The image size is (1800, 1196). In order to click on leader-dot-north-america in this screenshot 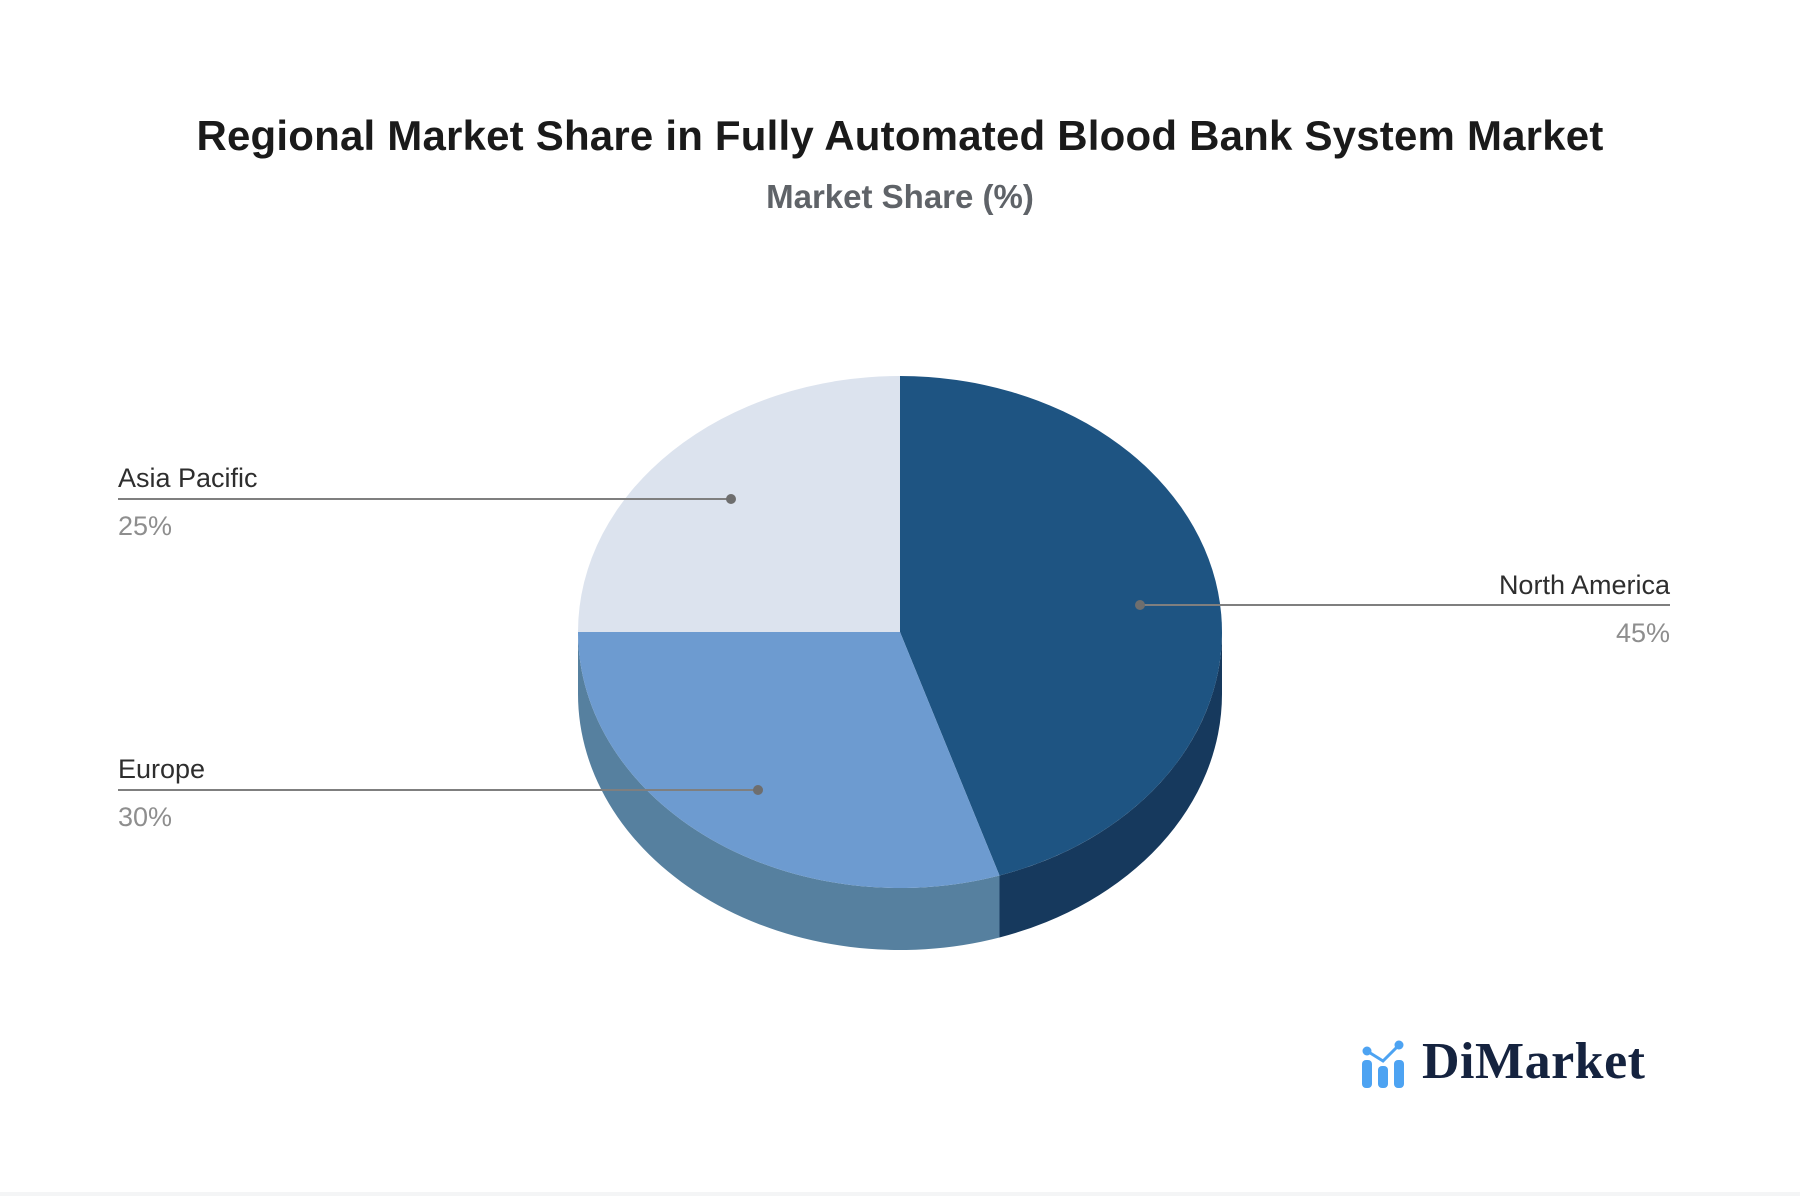, I will do `click(1140, 605)`.